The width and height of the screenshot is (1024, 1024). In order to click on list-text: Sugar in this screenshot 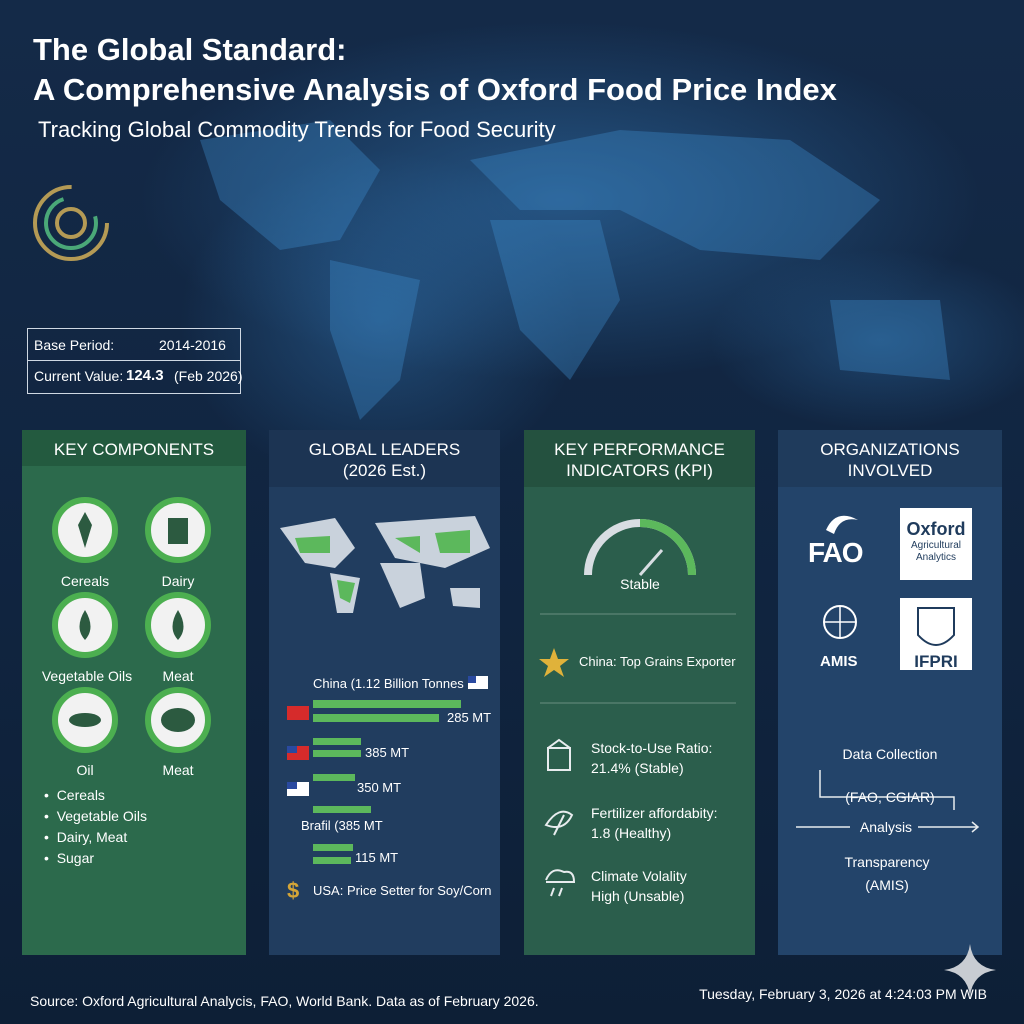, I will do `click(75, 858)`.